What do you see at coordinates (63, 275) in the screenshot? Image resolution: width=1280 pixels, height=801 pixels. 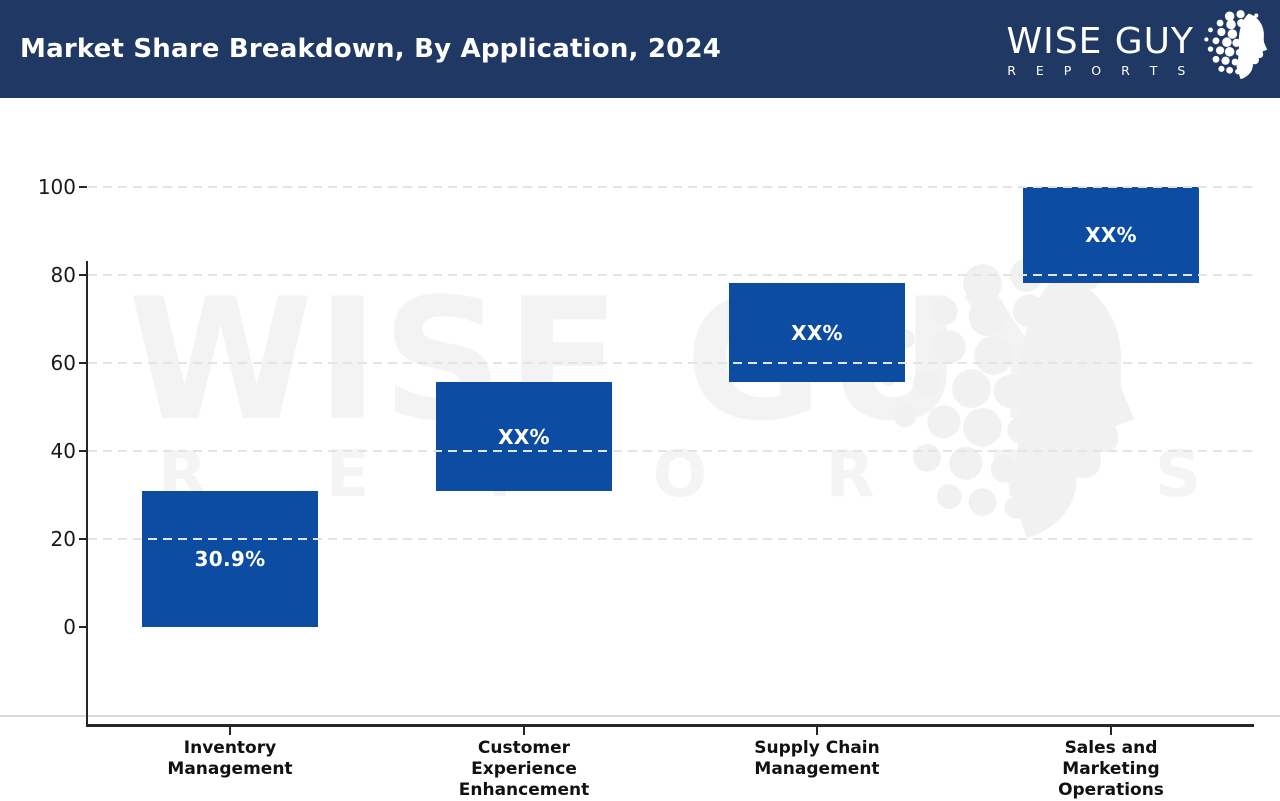 I see `y-tick-label-80: 80` at bounding box center [63, 275].